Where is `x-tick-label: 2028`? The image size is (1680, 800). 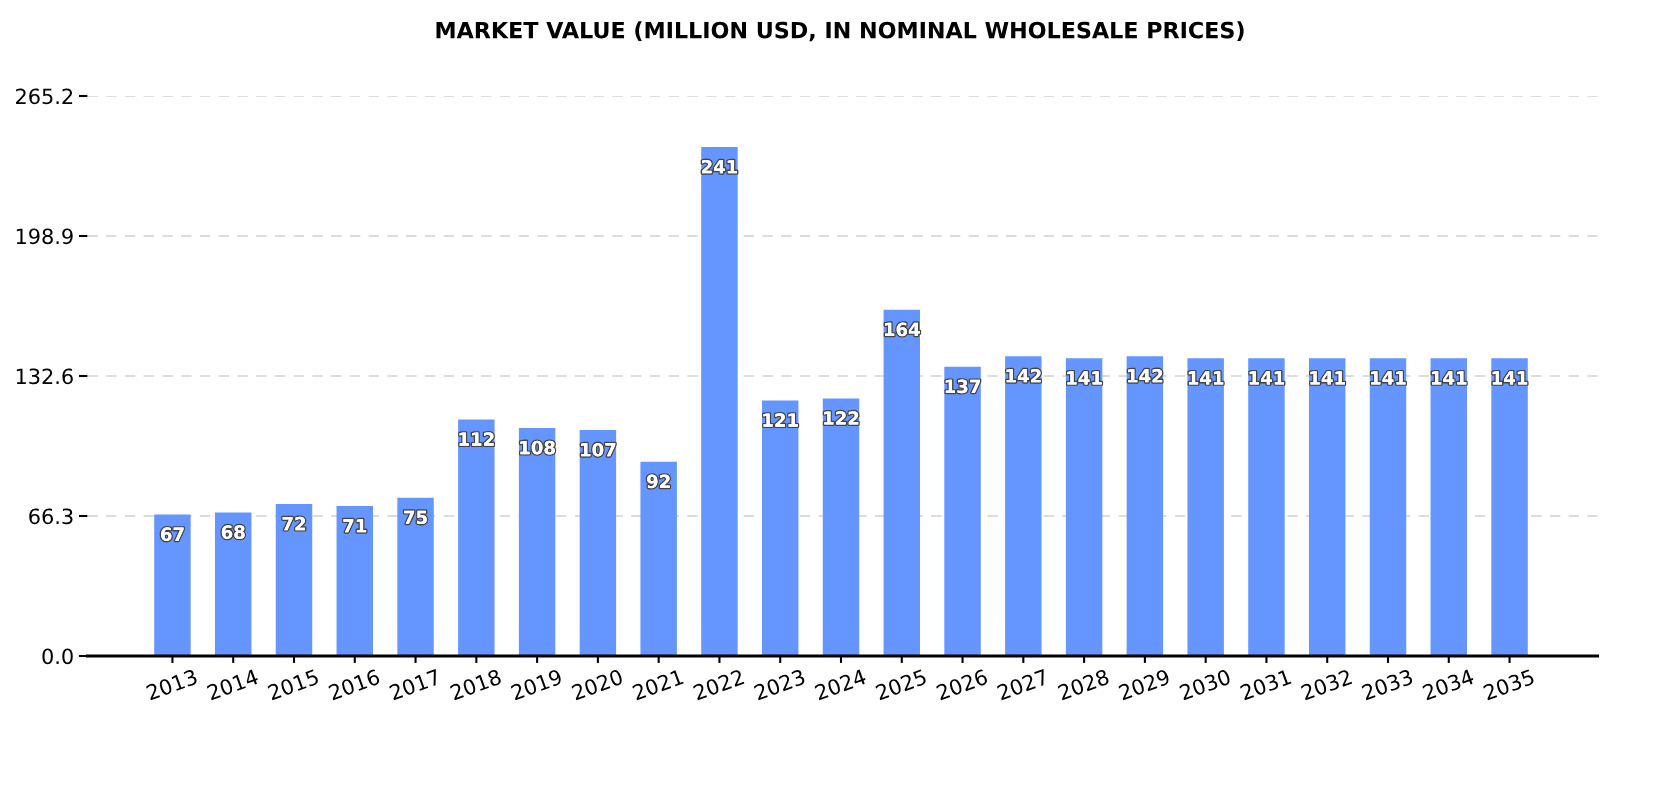
x-tick-label: 2028 is located at coordinates (1083, 684).